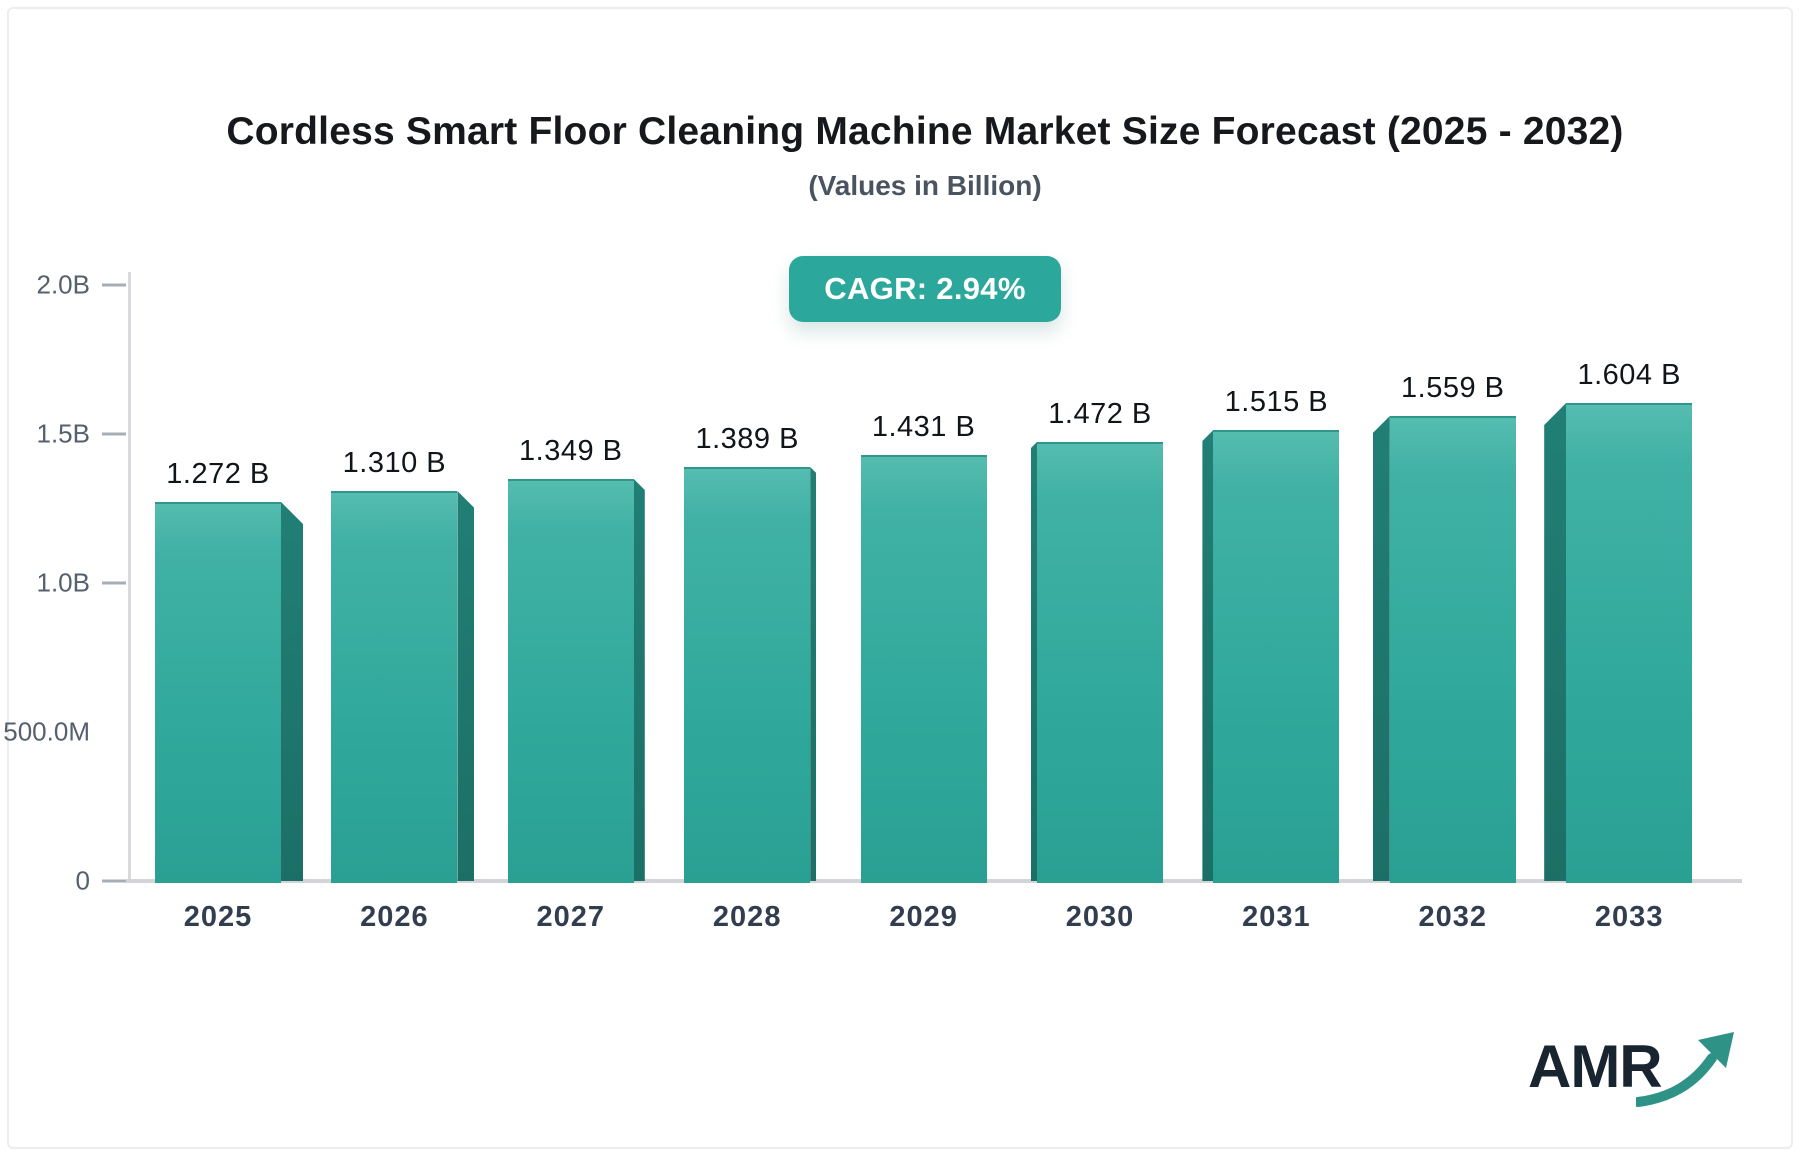 The width and height of the screenshot is (1800, 1156). Describe the element at coordinates (747, 439) in the screenshot. I see `bar-value-label: 1.389 B` at that location.